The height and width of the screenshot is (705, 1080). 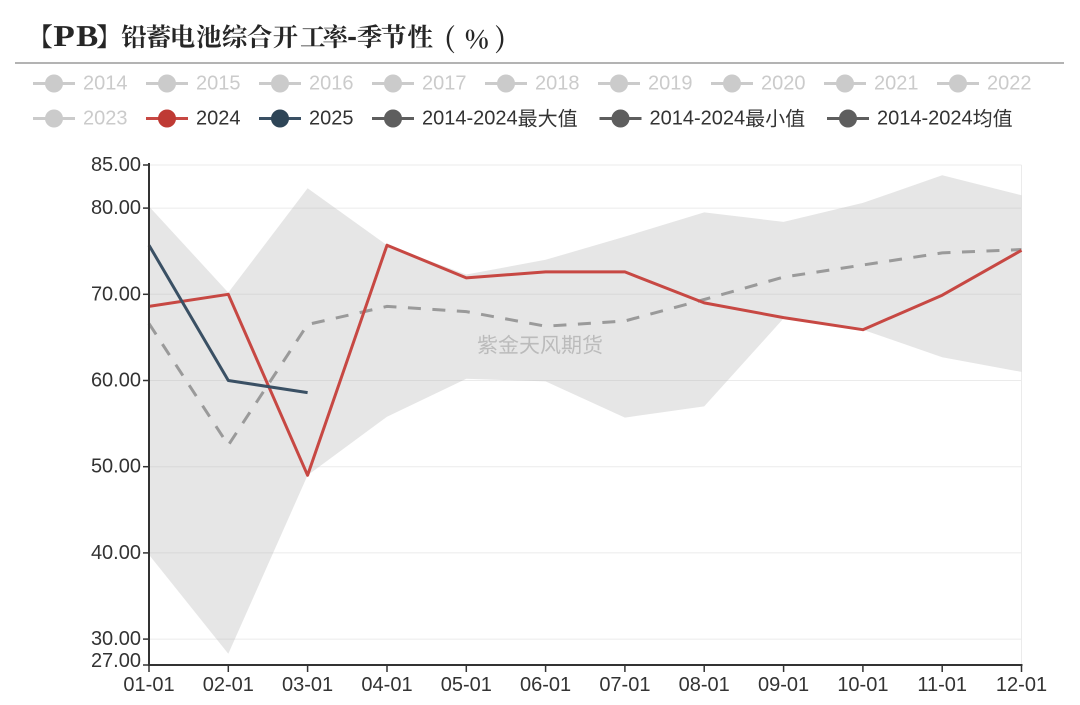 I want to click on svg-text: 02-01, so click(x=228, y=685).